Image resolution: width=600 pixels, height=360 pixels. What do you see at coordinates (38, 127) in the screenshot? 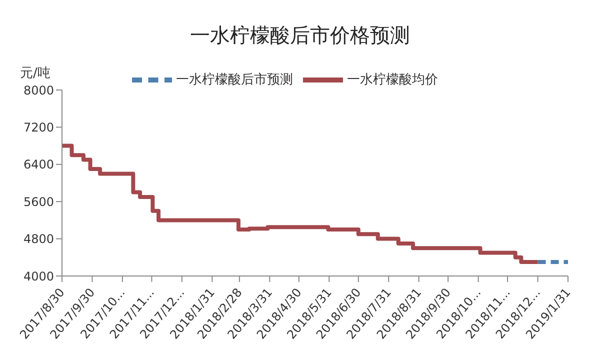
I see `y-tick-label: 7200` at bounding box center [38, 127].